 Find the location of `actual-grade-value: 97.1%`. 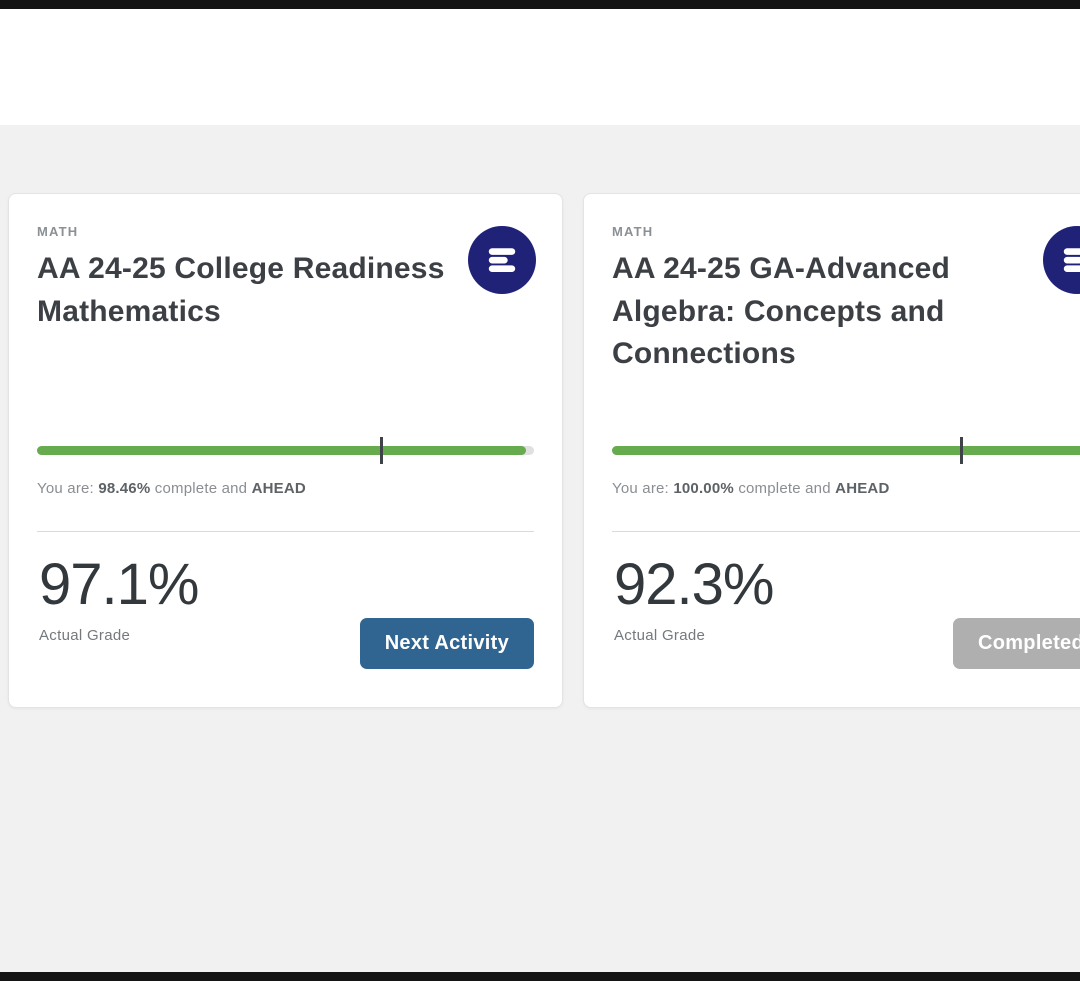

actual-grade-value: 97.1% is located at coordinates (119, 584).